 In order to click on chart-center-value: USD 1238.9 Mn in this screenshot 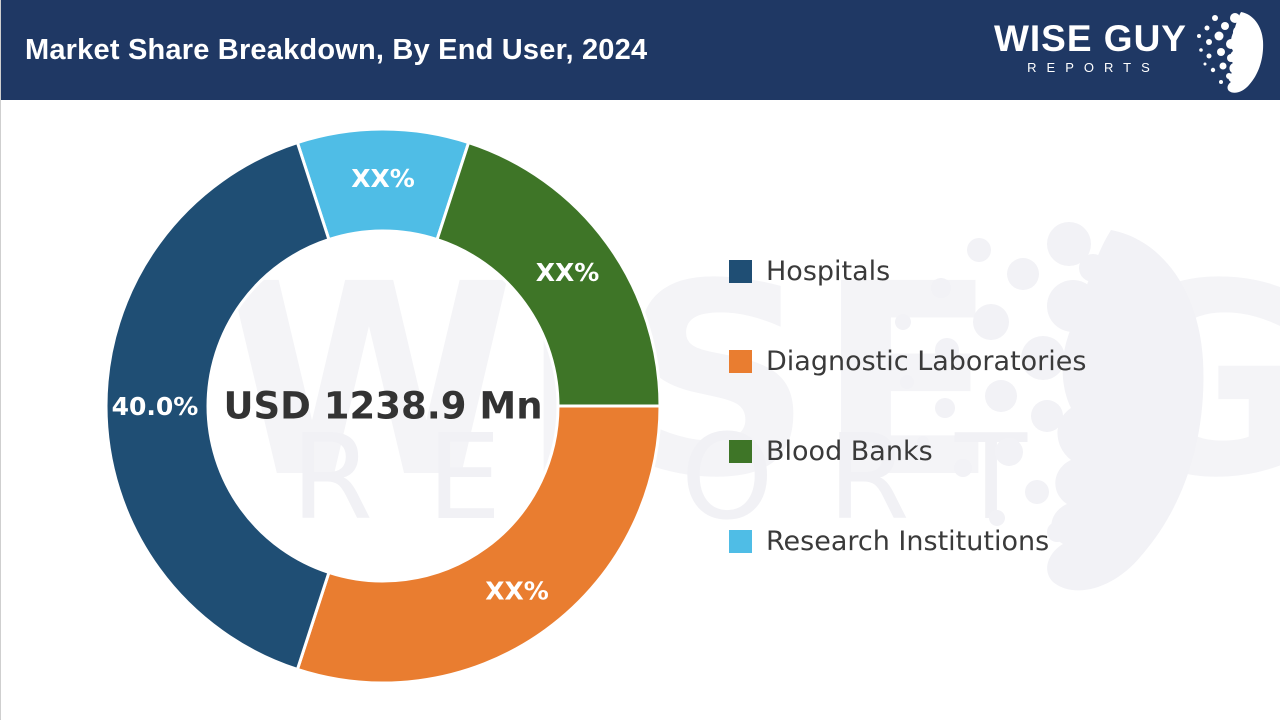, I will do `click(383, 406)`.